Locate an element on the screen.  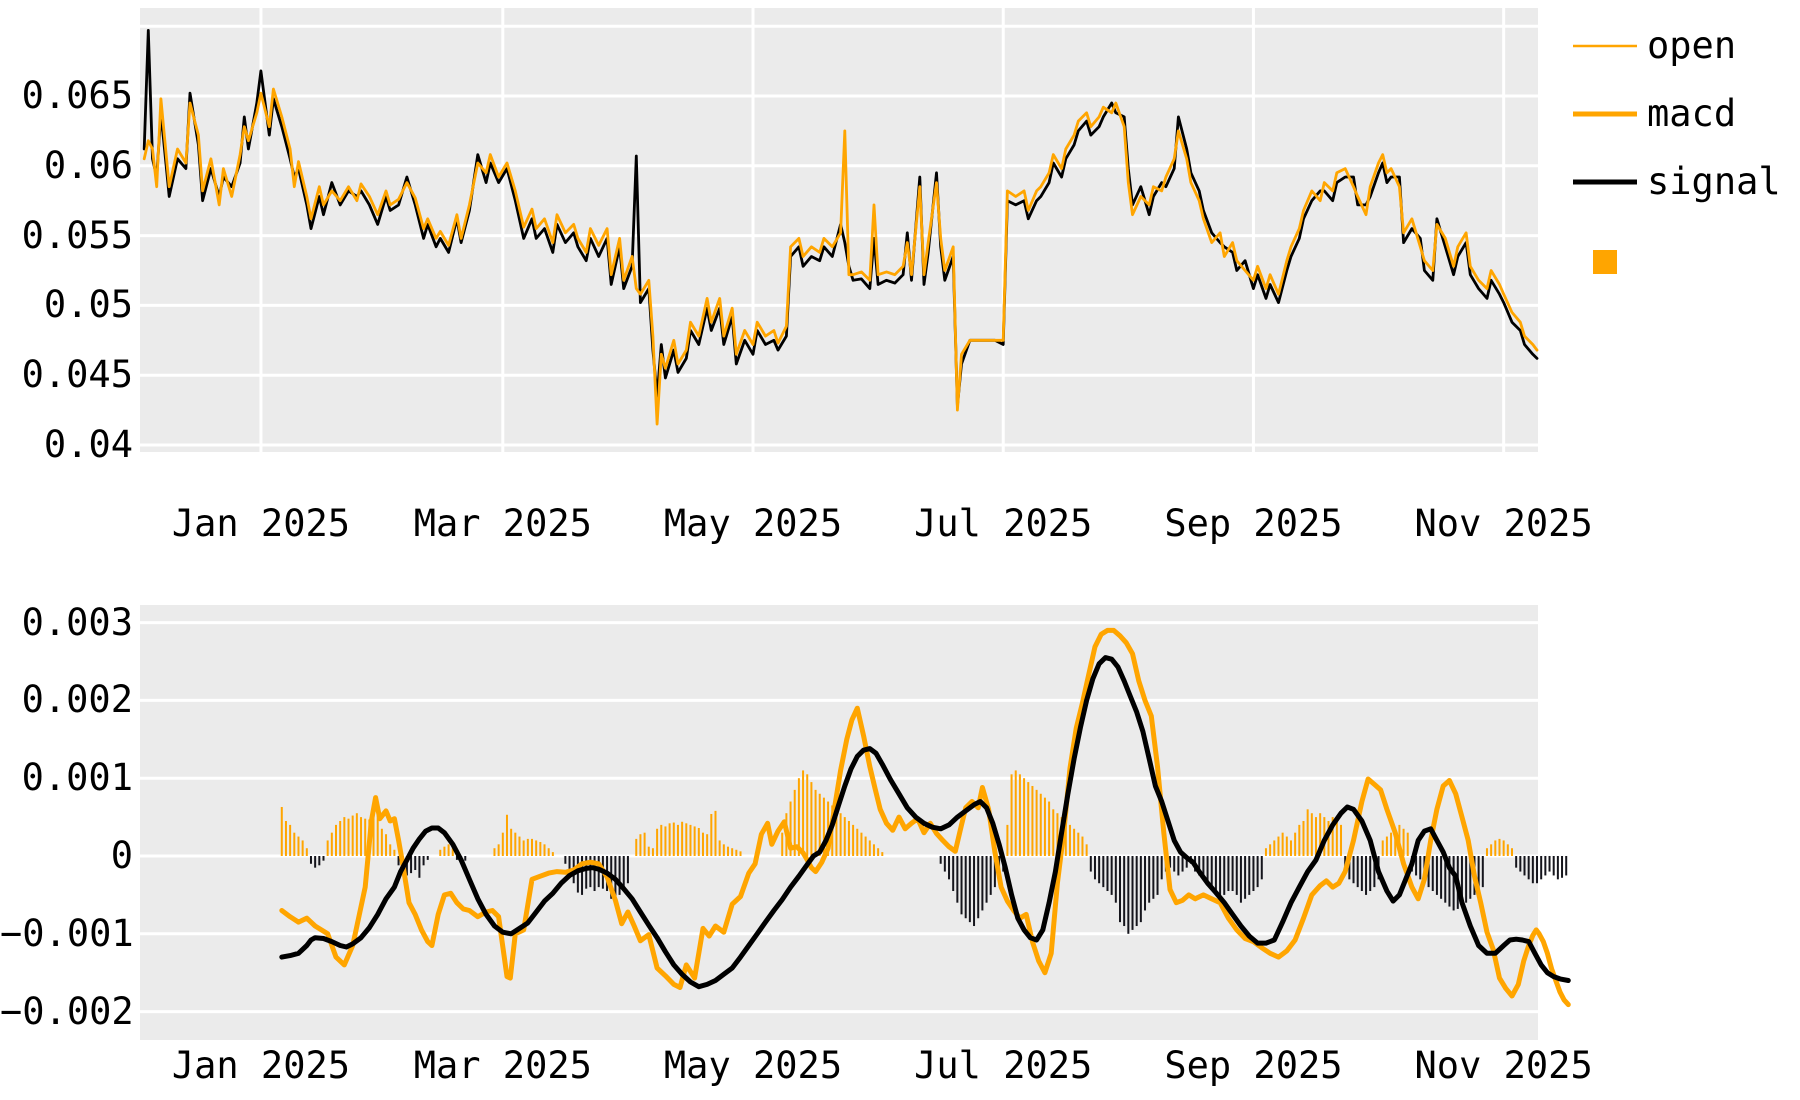
legend-patch-swatch is located at coordinates (1605, 262).